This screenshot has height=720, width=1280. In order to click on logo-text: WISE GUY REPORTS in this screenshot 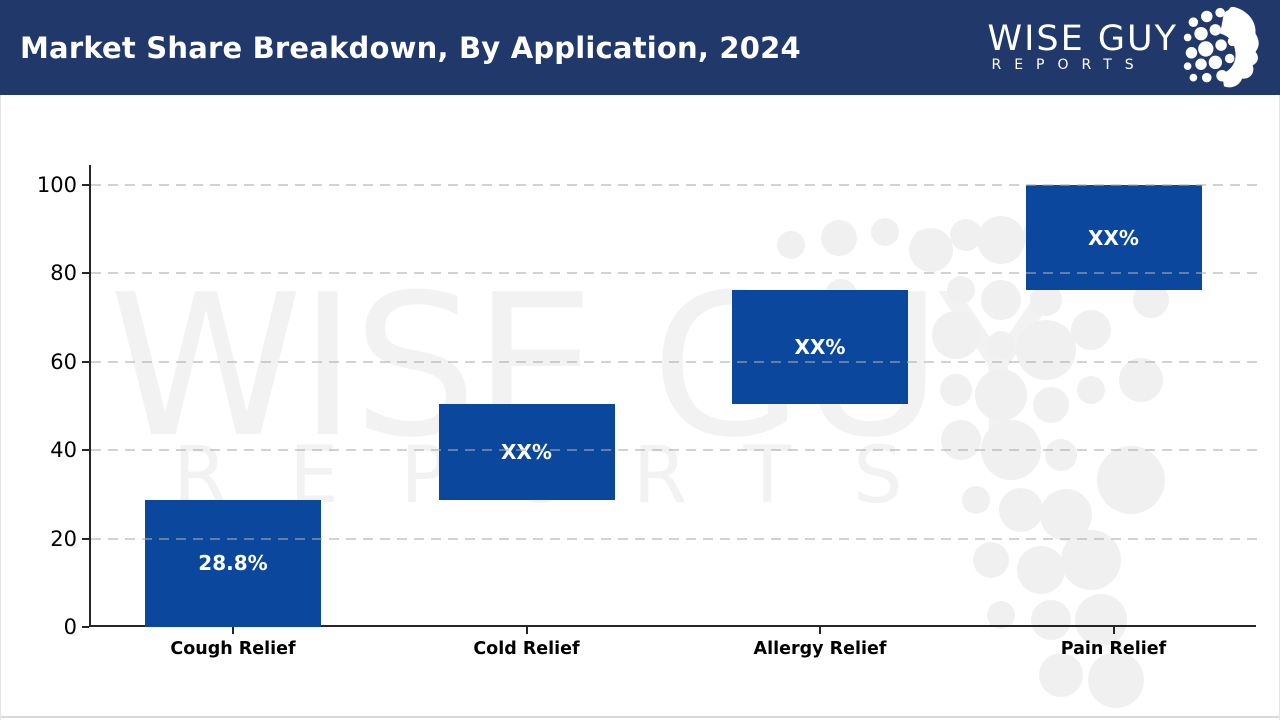, I will do `click(1082, 47)`.